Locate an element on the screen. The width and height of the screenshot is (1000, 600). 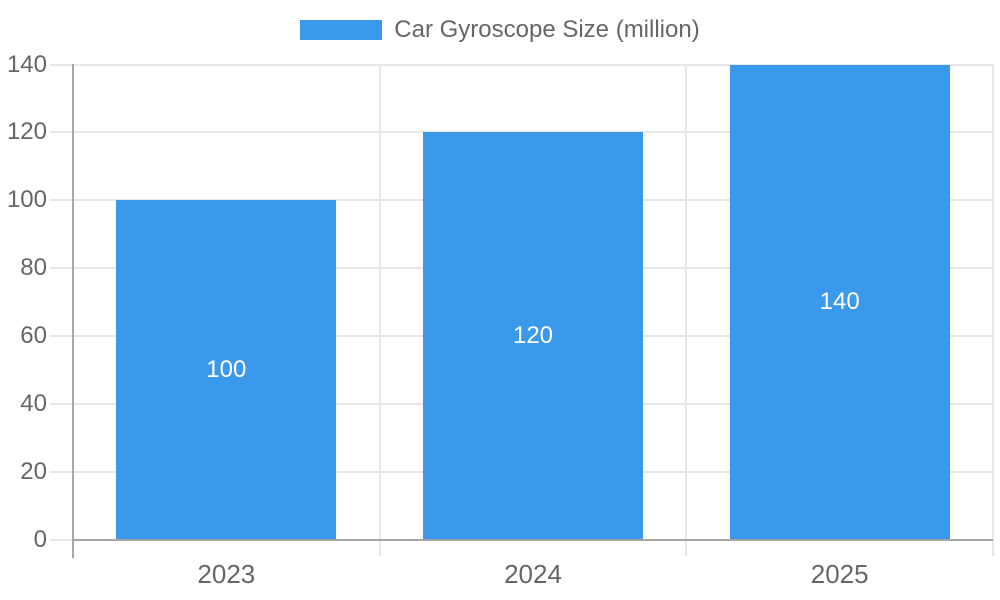
gridline is located at coordinates (521, 64).